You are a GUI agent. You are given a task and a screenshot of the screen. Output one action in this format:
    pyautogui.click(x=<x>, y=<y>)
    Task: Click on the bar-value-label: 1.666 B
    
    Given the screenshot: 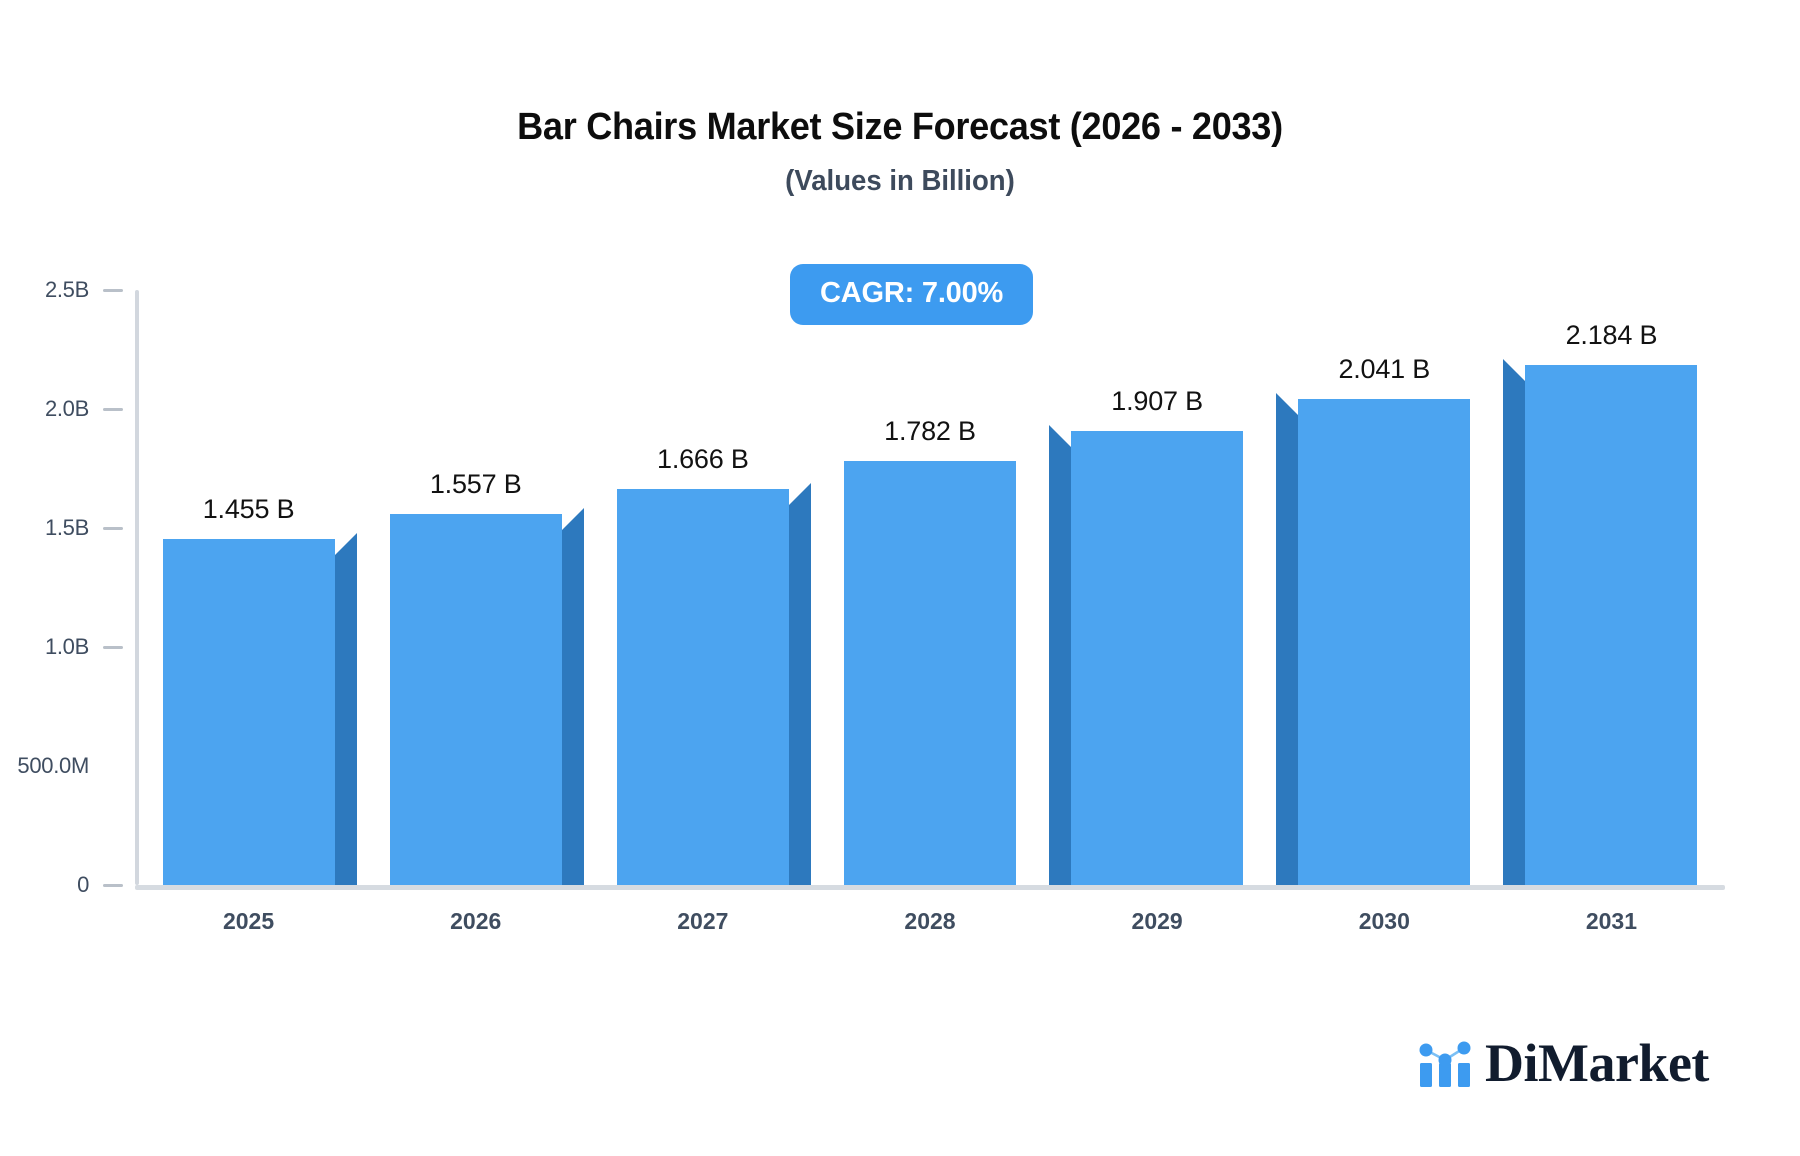 What is the action you would take?
    pyautogui.click(x=703, y=458)
    